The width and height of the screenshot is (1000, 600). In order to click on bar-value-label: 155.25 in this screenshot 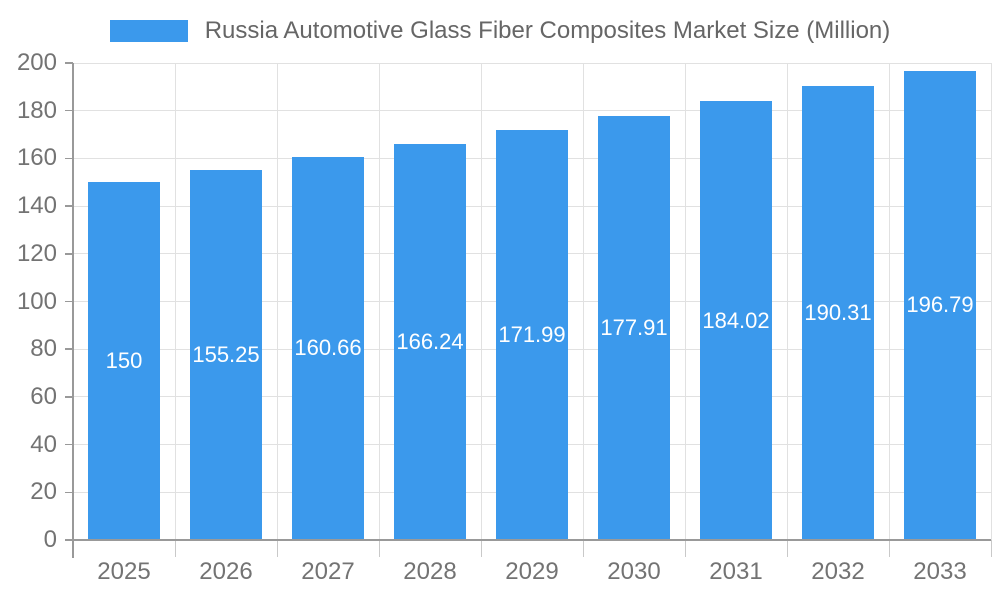, I will do `click(226, 354)`.